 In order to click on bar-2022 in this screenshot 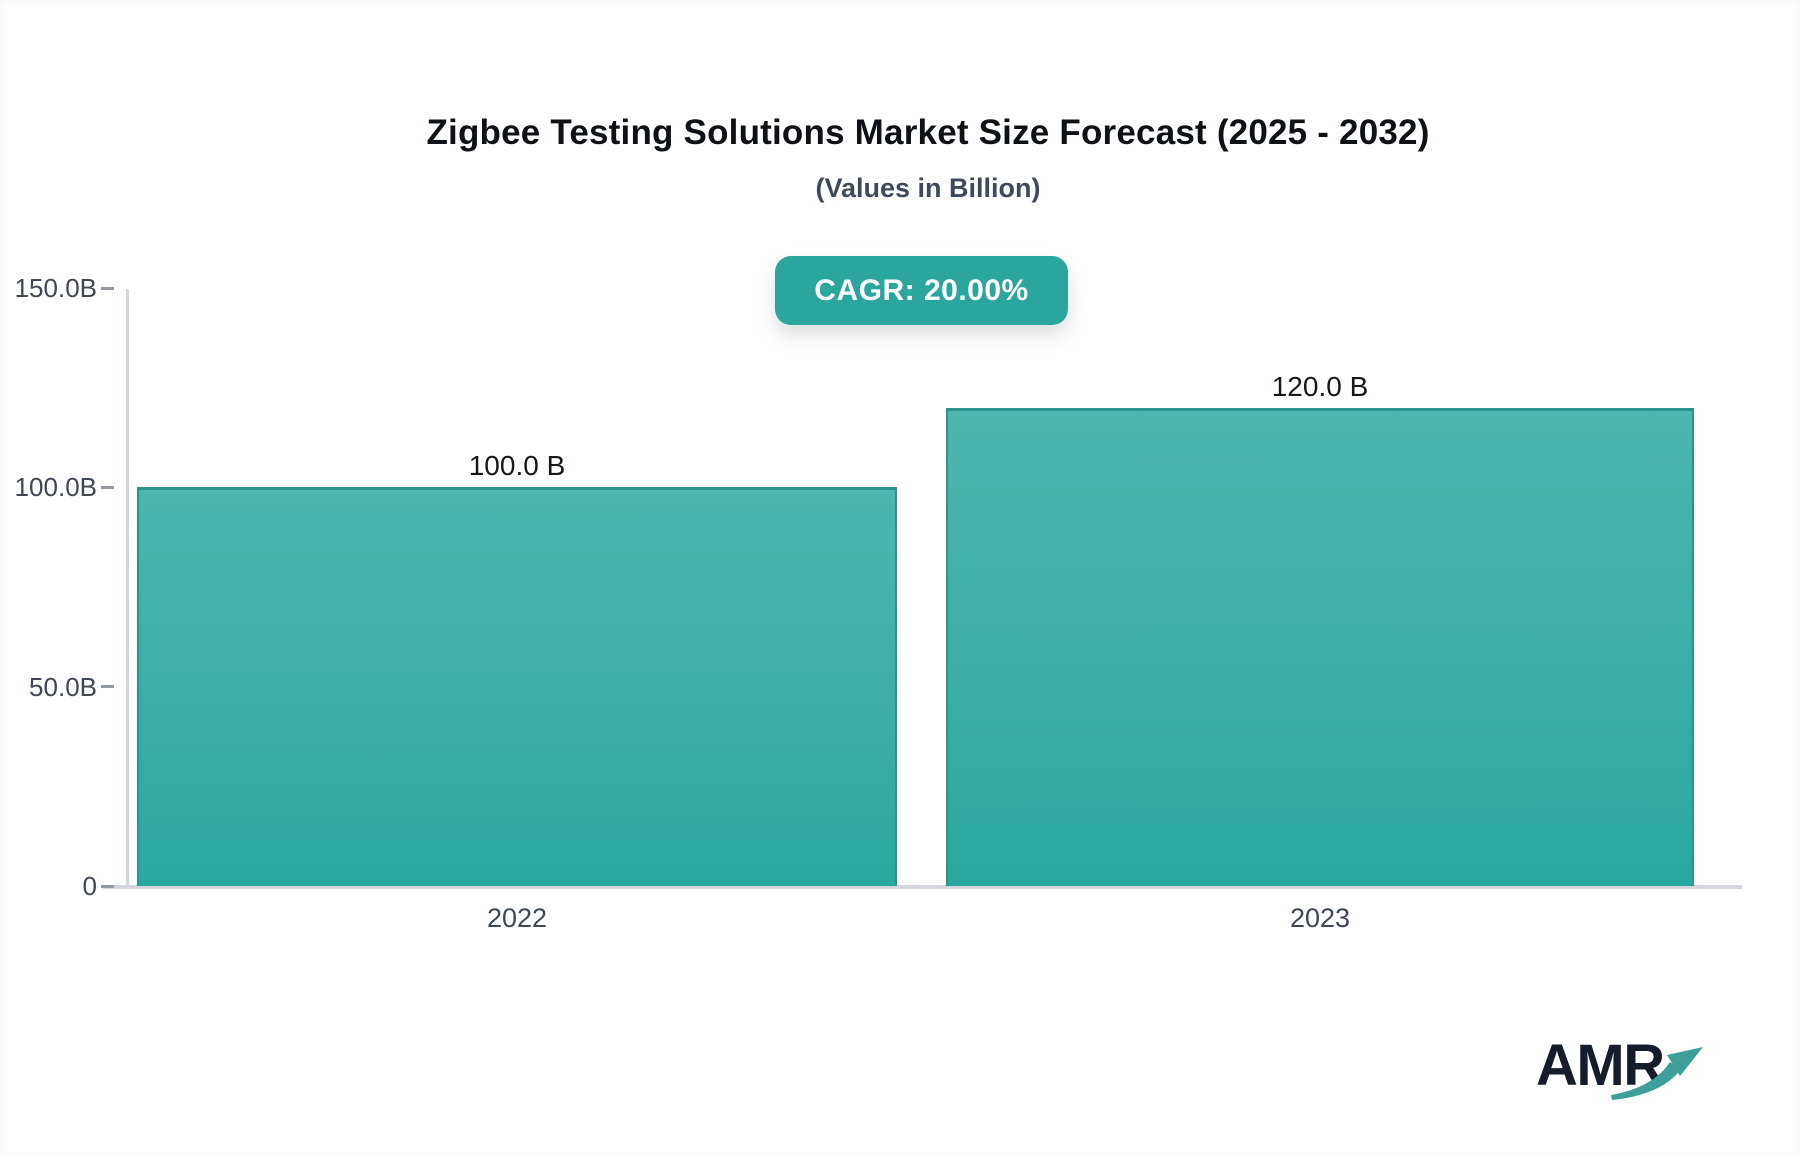, I will do `click(517, 686)`.